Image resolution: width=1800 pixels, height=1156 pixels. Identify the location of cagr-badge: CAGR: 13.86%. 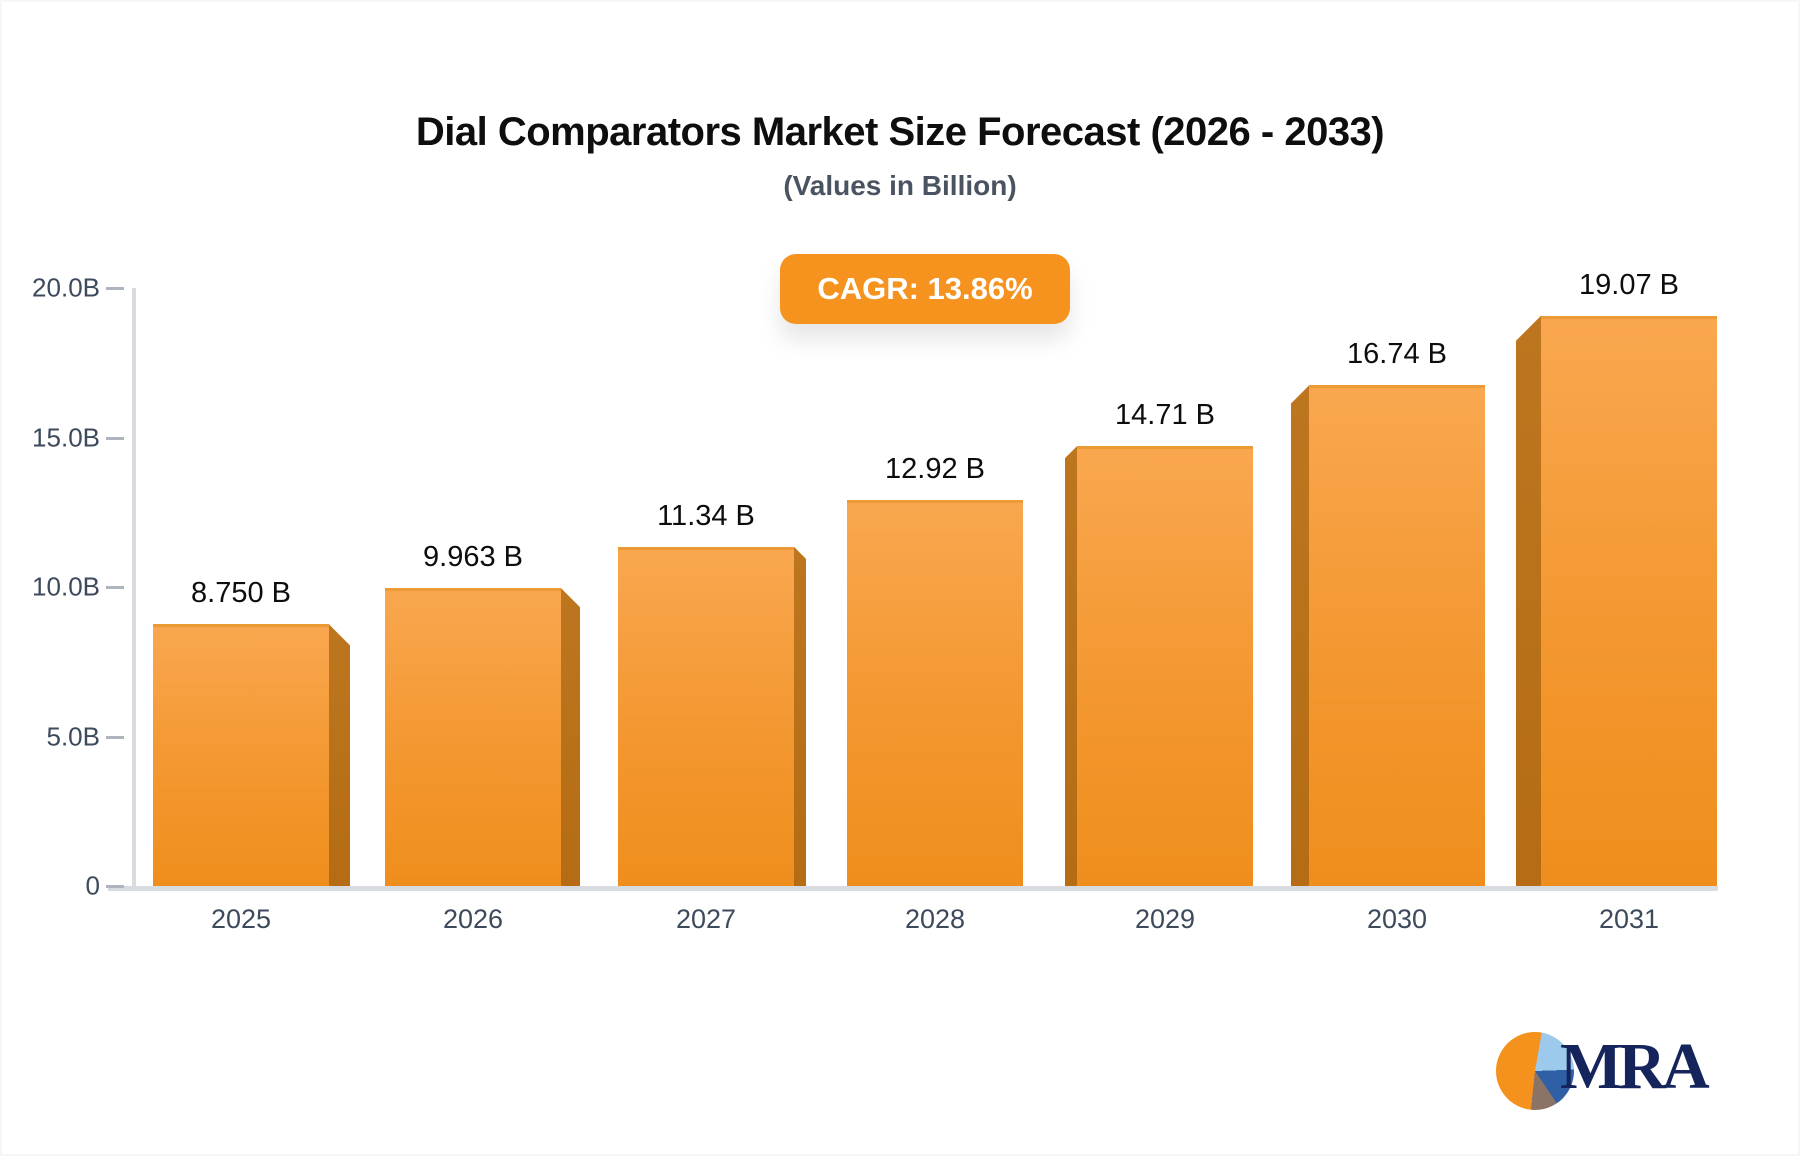
(925, 289).